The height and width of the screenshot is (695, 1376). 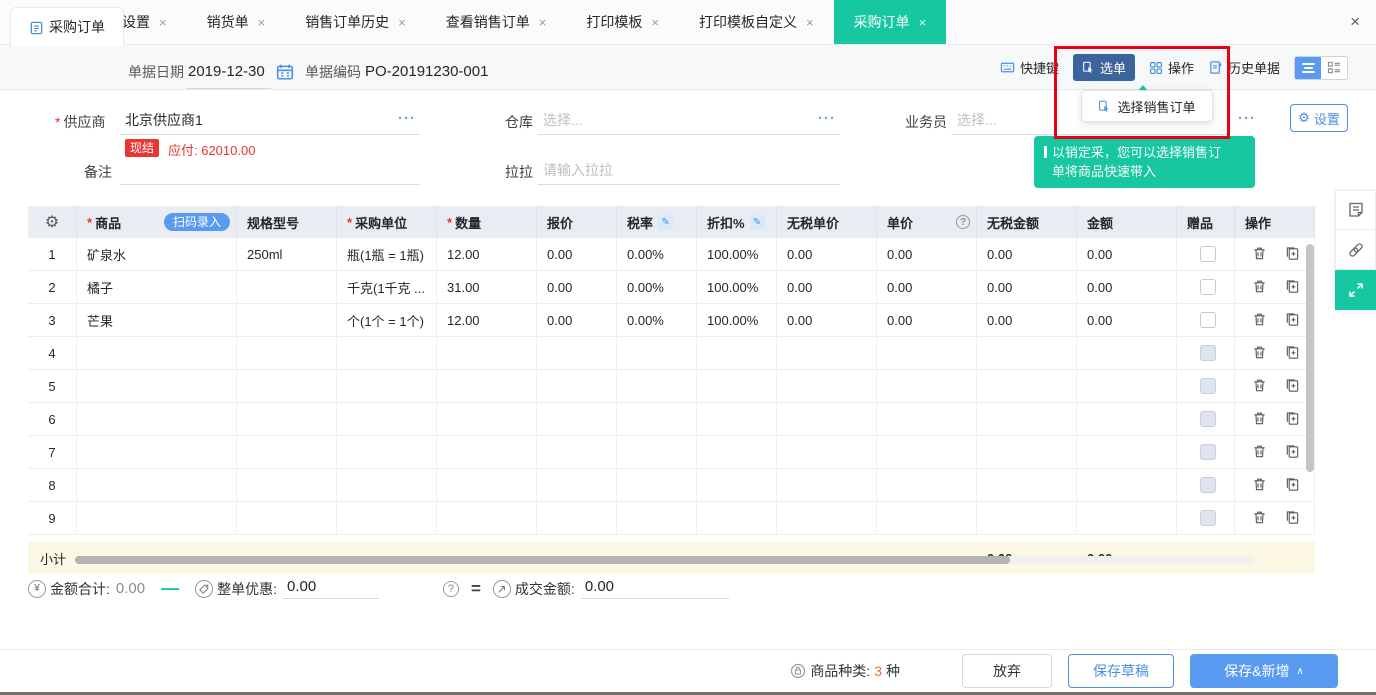 I want to click on settings-button: ⚙ 设置, so click(x=1319, y=118).